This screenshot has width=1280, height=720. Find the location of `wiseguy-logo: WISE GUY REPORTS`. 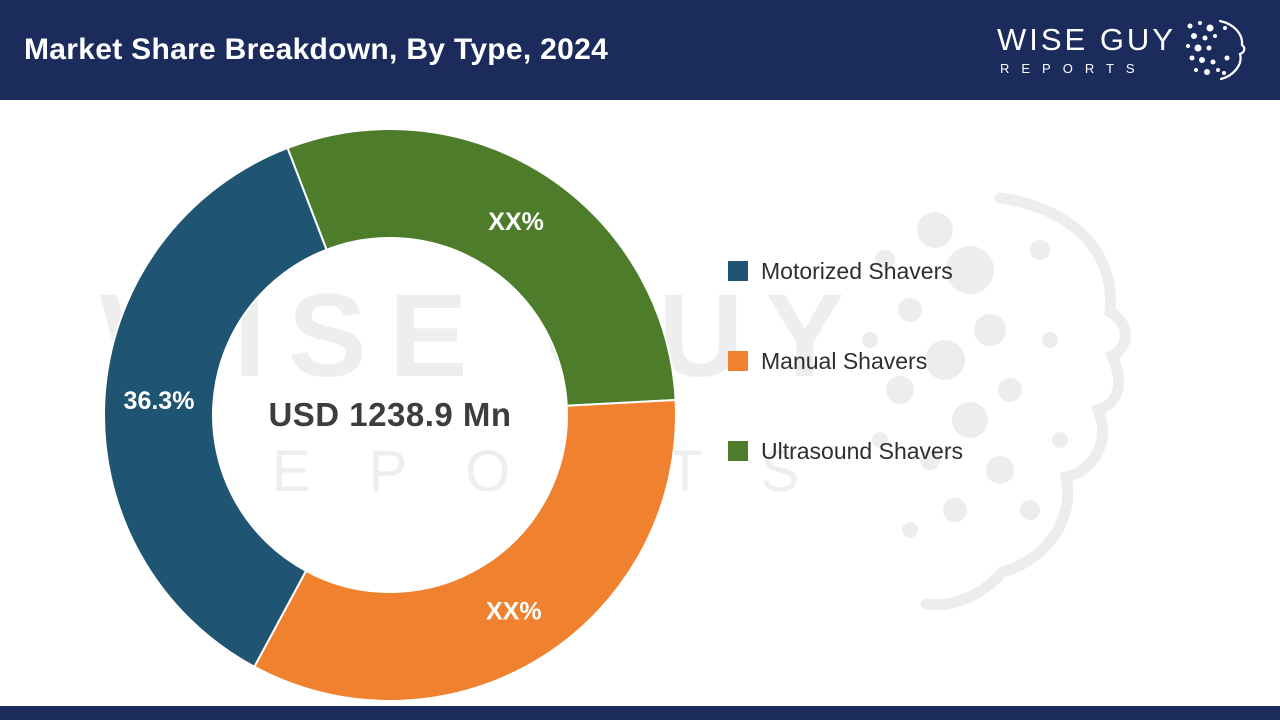

wiseguy-logo: WISE GUY REPORTS is located at coordinates (1124, 50).